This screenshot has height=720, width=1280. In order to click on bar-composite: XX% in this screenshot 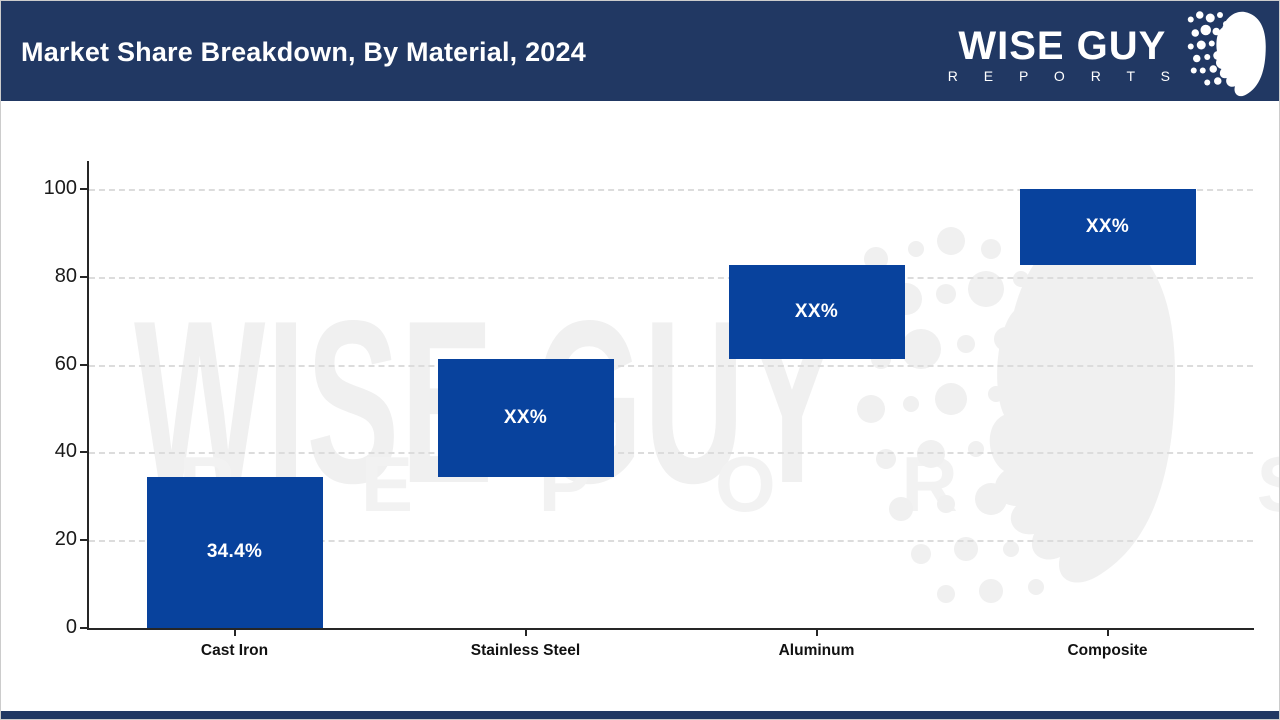, I will do `click(1107, 227)`.